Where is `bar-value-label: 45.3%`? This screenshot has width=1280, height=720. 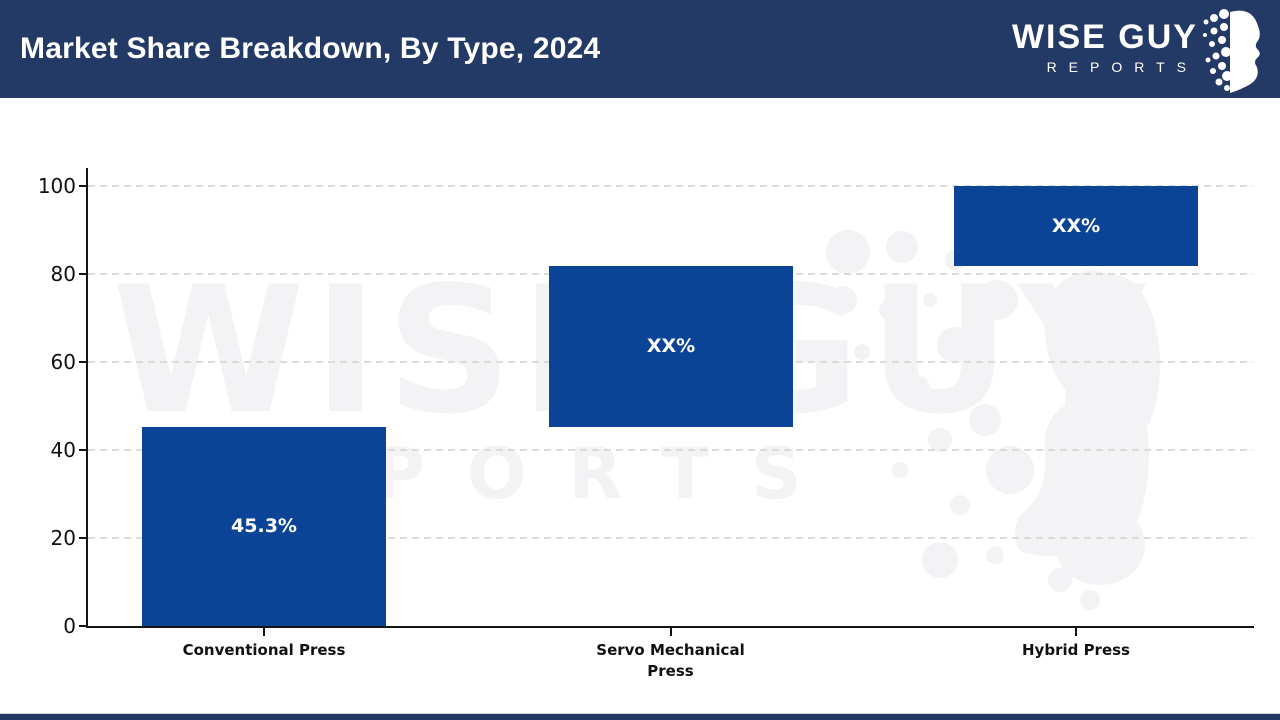 bar-value-label: 45.3% is located at coordinates (264, 526).